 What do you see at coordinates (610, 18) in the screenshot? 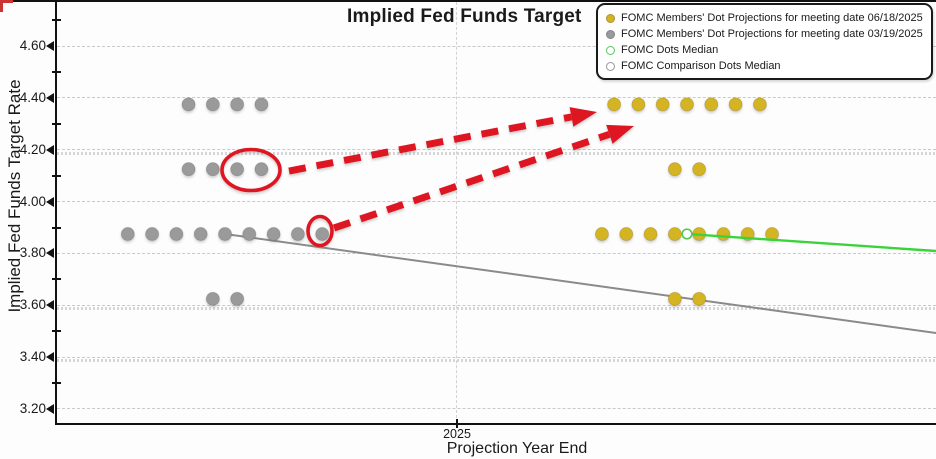
I see `yellow-dot-icon` at bounding box center [610, 18].